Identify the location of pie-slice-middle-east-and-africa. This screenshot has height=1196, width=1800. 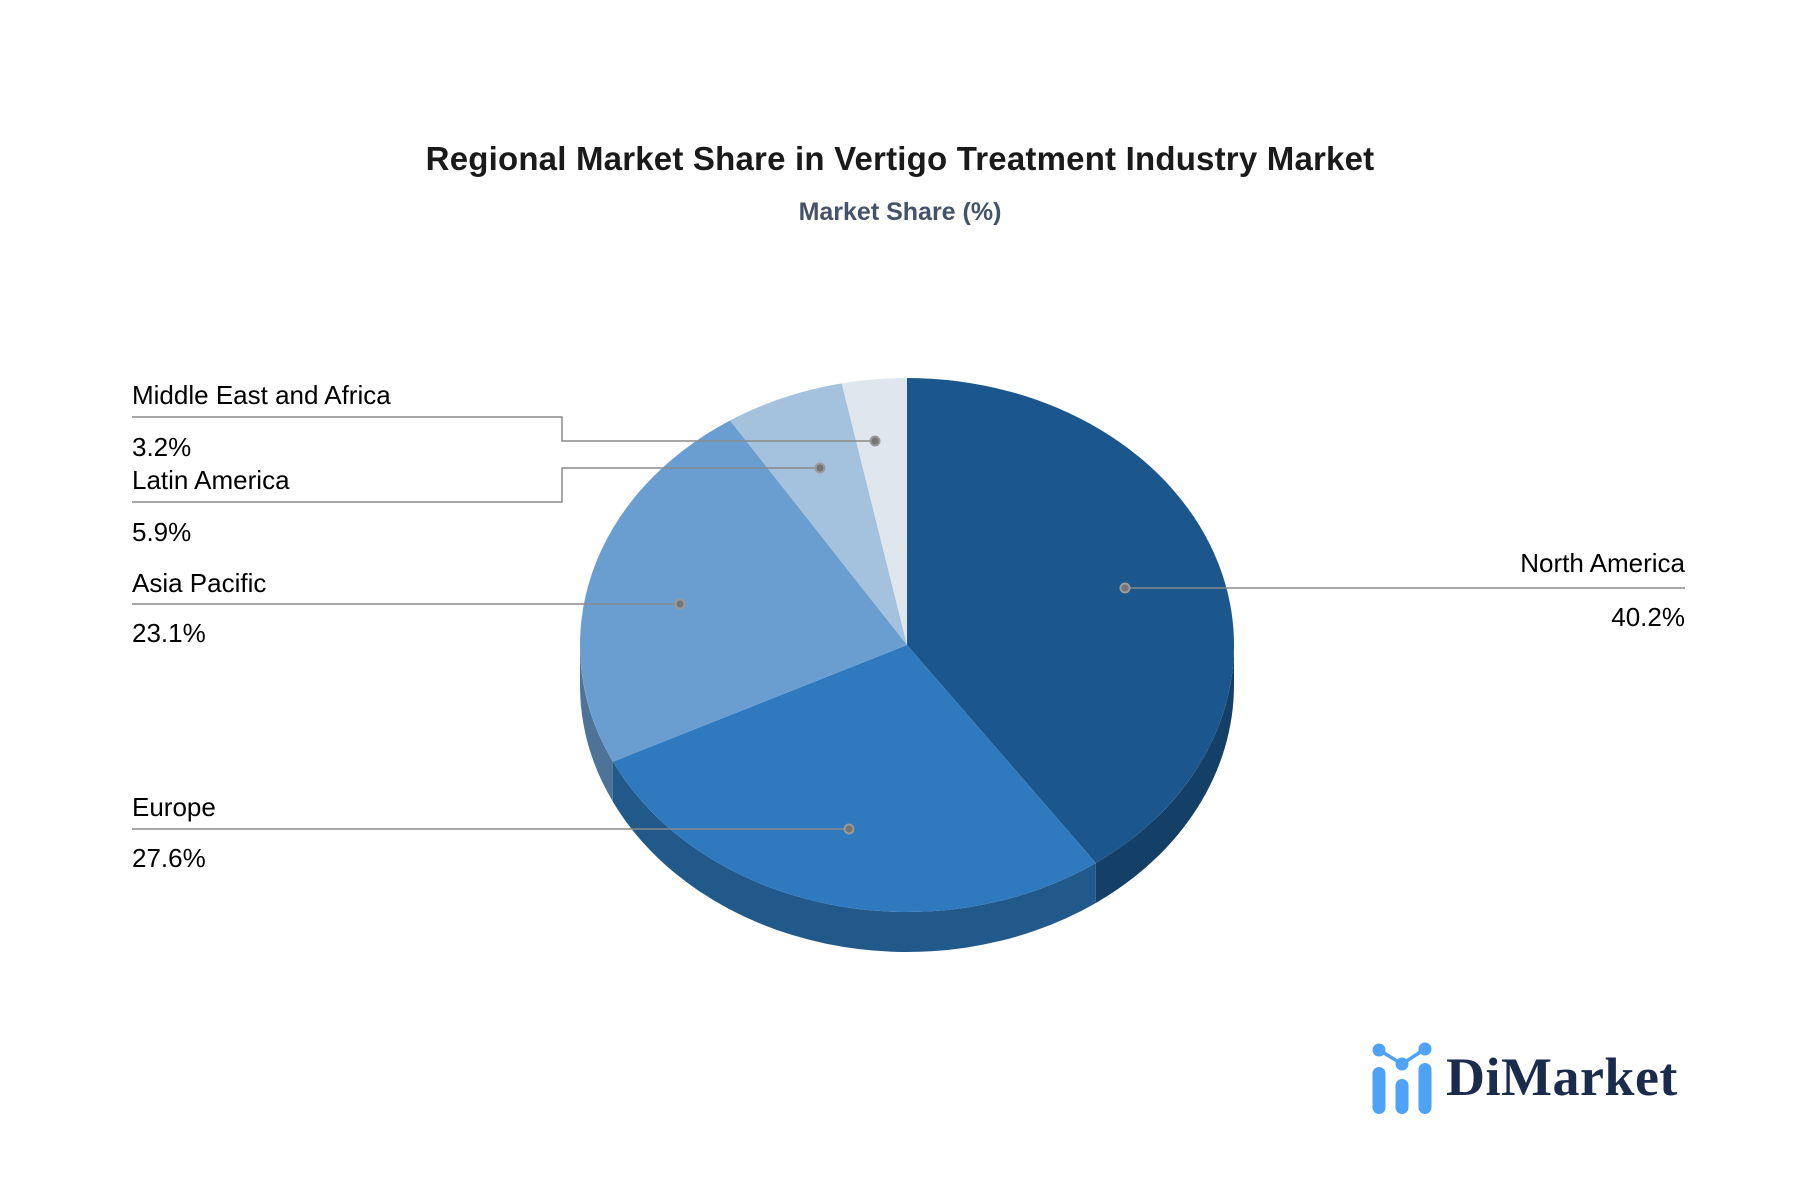
(874, 511).